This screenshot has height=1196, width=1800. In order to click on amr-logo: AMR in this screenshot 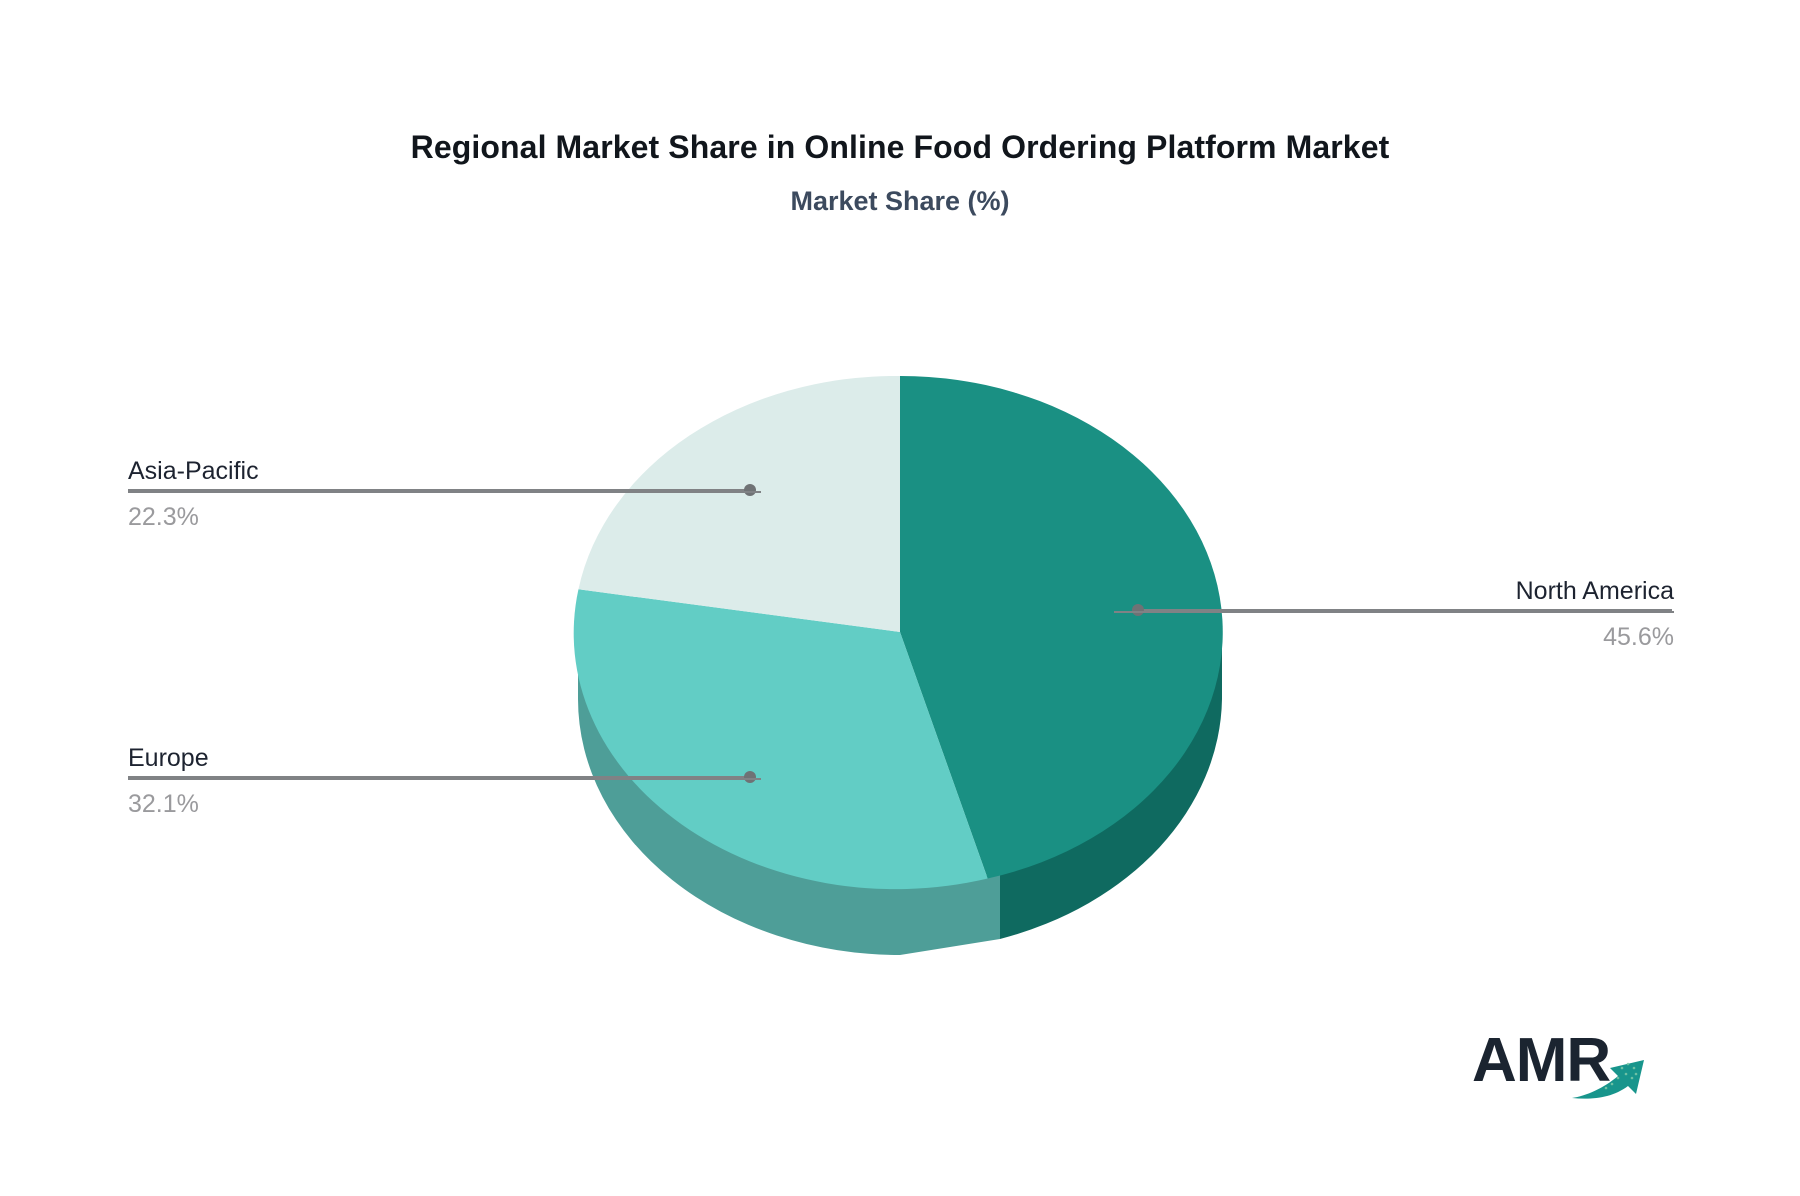, I will do `click(1562, 1068)`.